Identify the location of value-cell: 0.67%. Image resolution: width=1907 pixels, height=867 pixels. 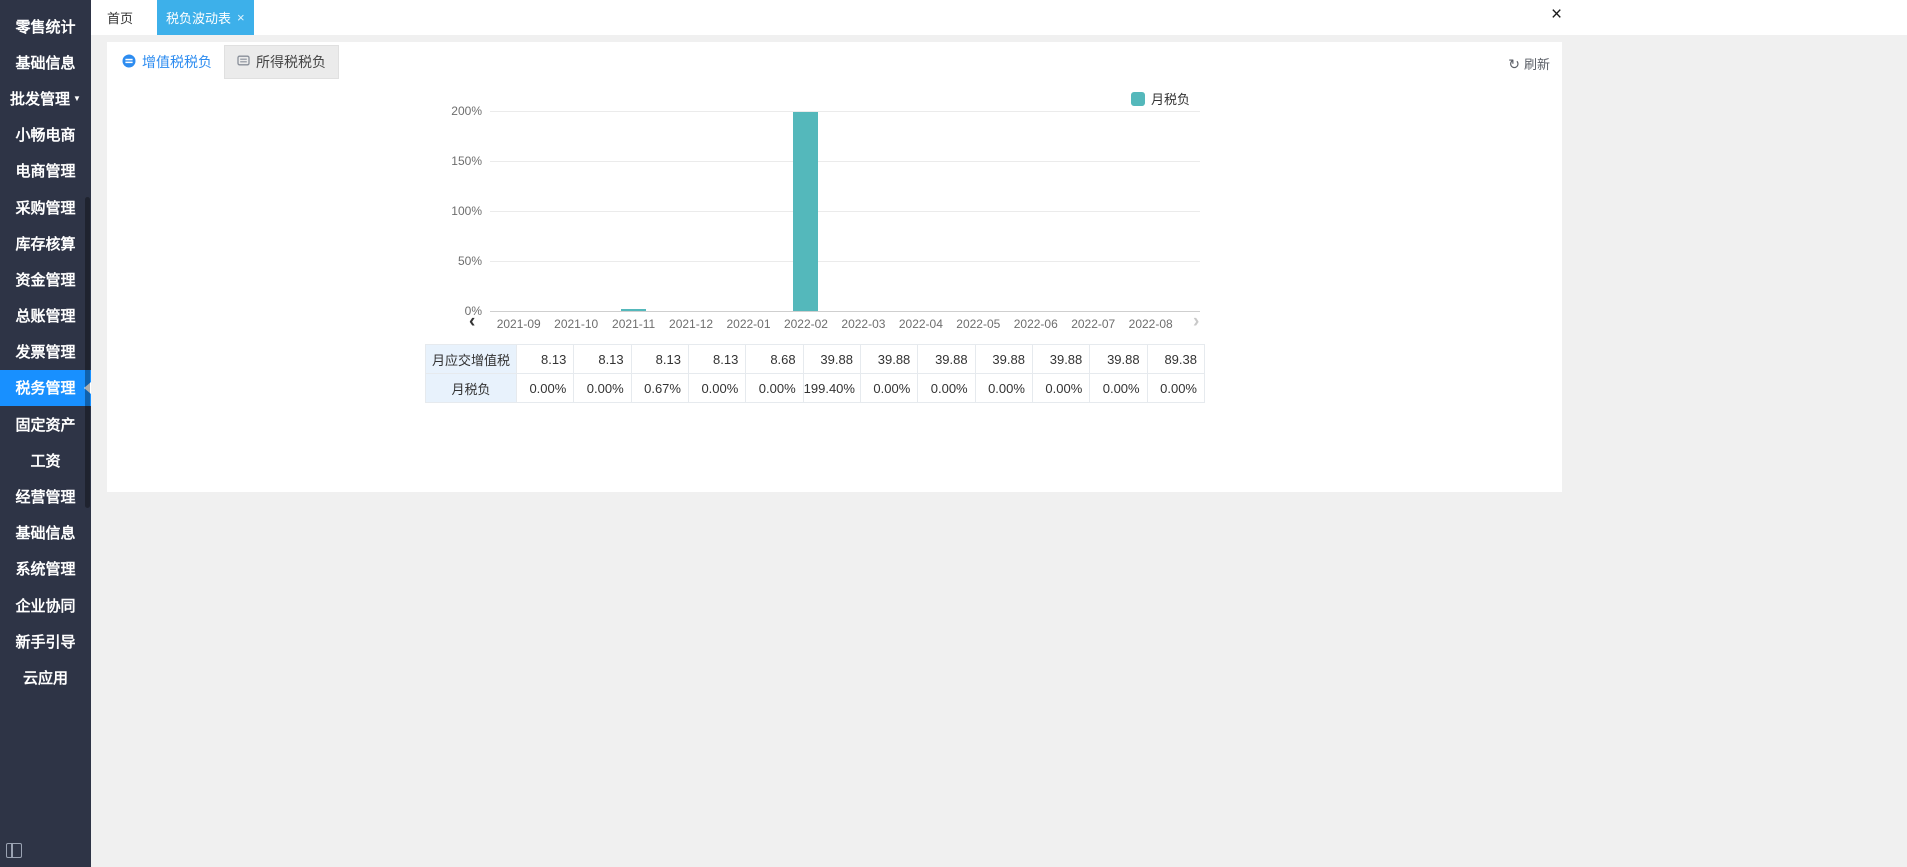
(659, 388).